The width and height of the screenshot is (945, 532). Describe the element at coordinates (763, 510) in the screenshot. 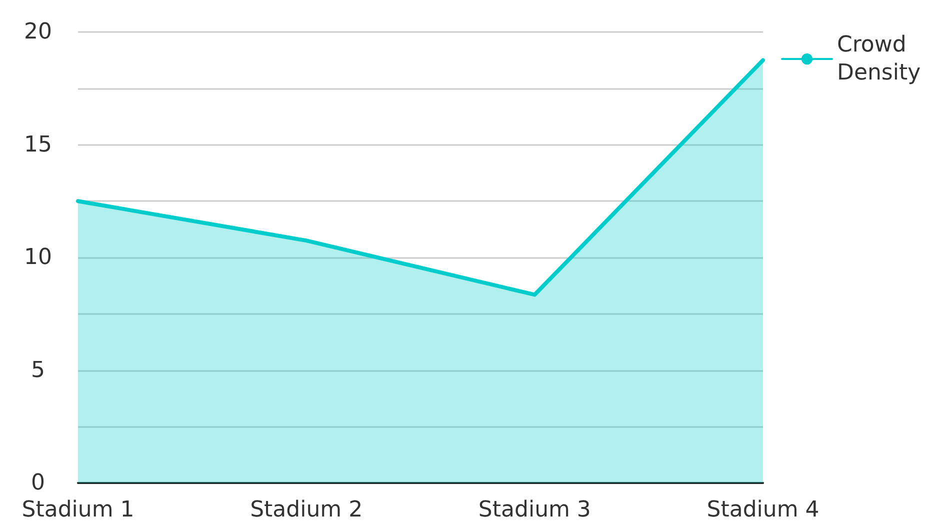

I see `x-tick-label: Stadium 4` at that location.